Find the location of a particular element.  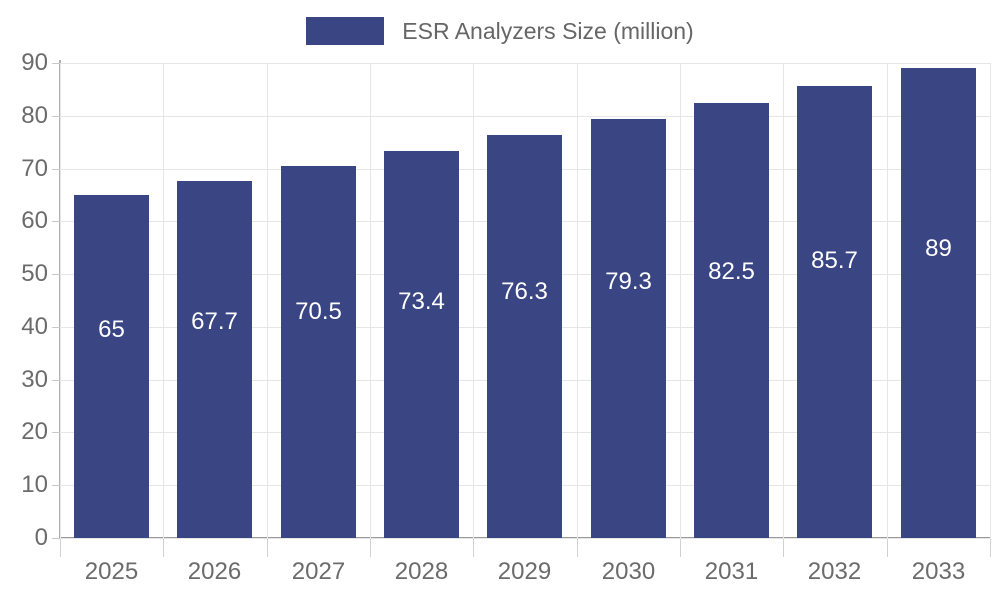

bar-value-label: 65 is located at coordinates (111, 329).